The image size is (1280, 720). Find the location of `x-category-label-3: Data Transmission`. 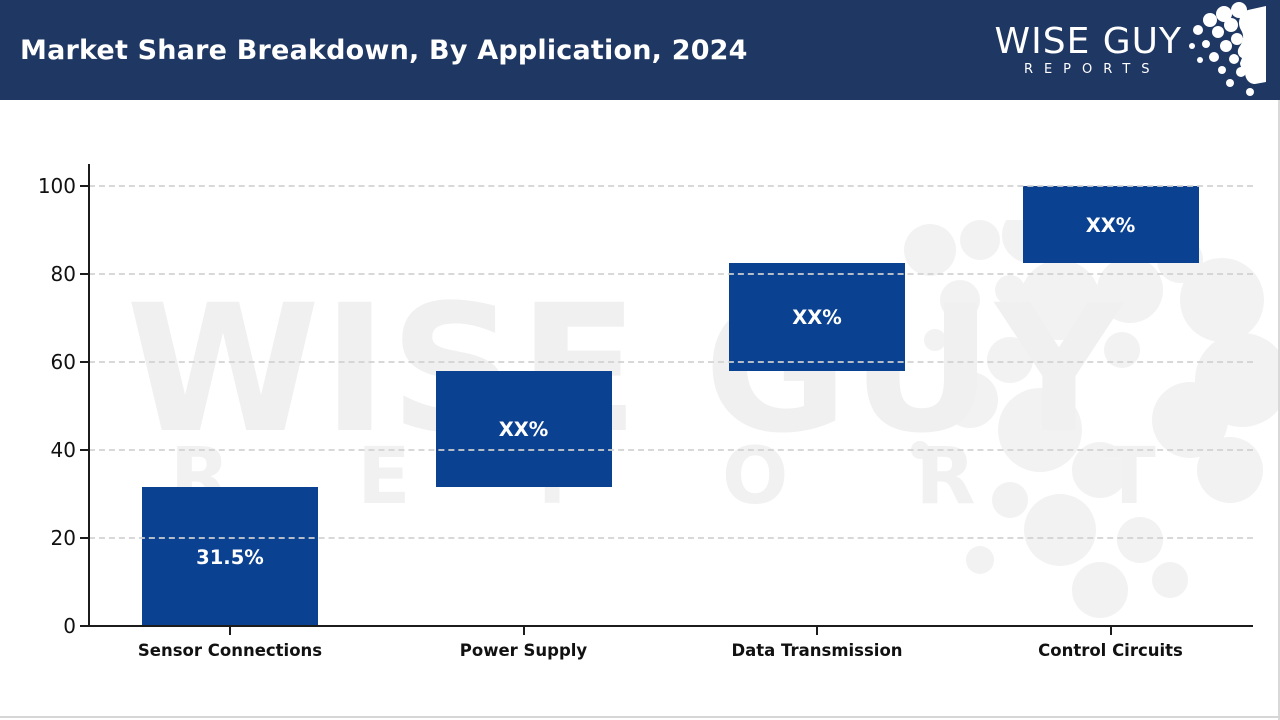

x-category-label-3: Data Transmission is located at coordinates (817, 650).